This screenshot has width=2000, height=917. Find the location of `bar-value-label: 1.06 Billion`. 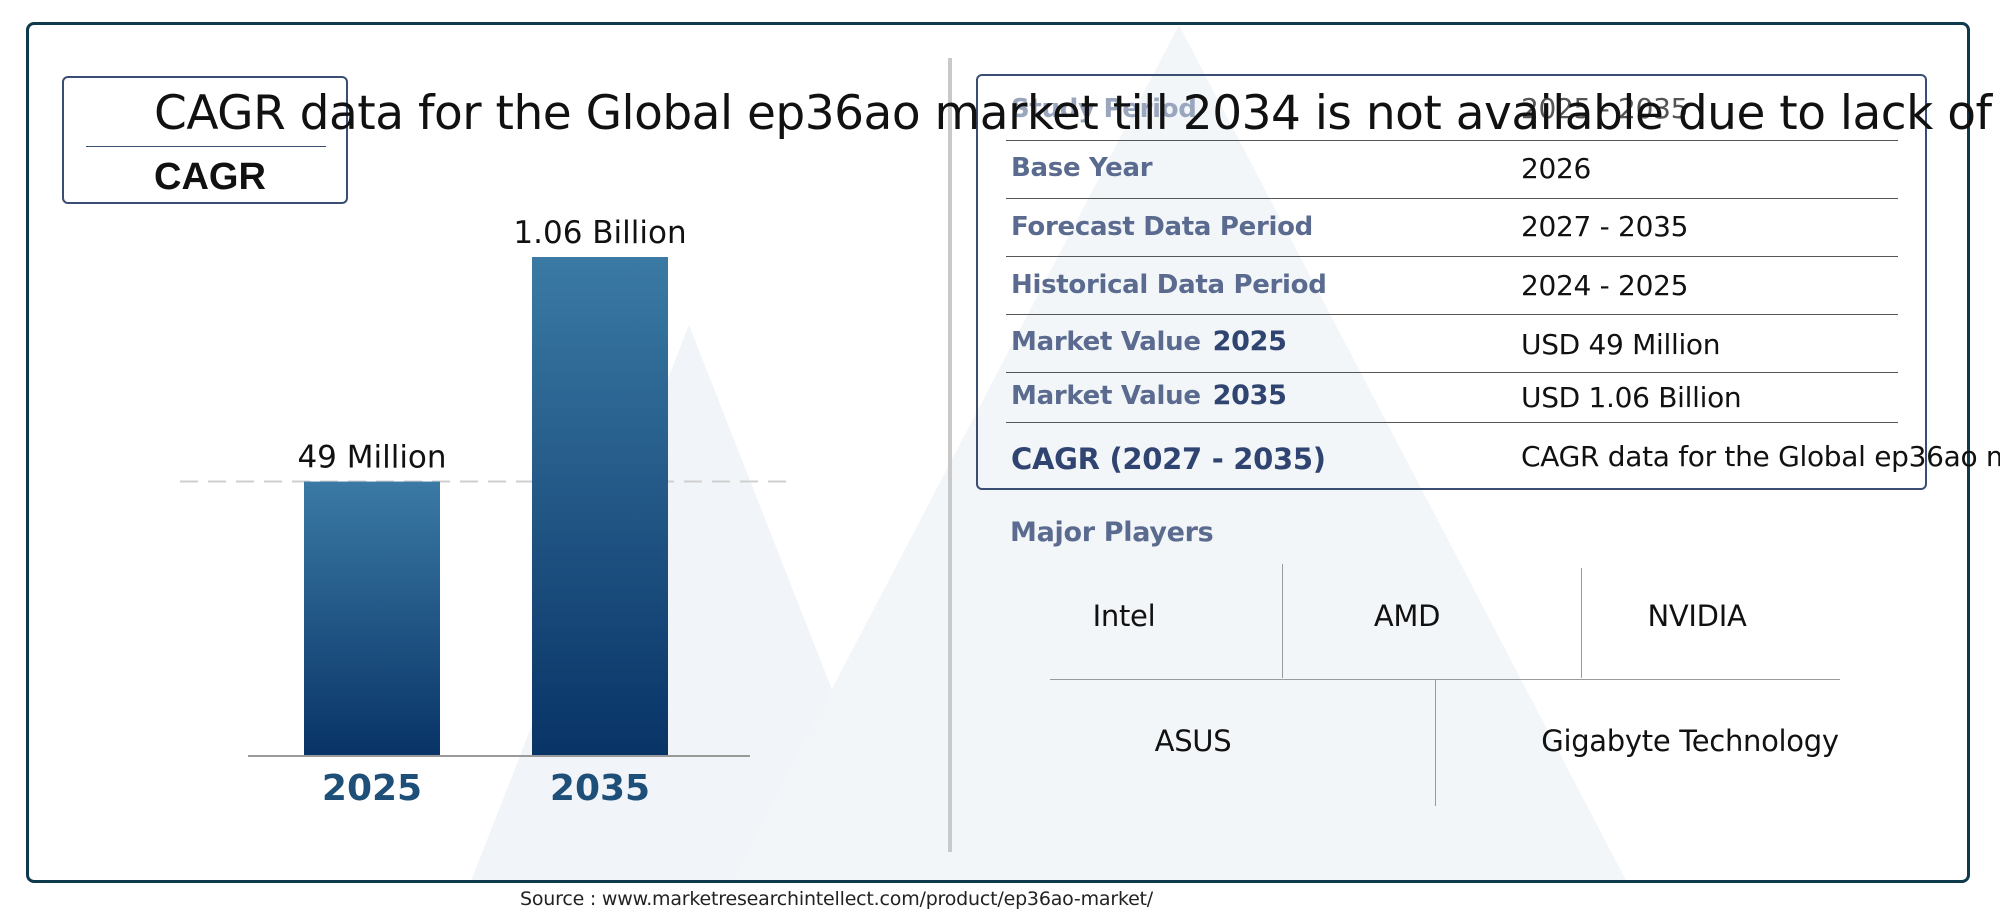

bar-value-label: 1.06 Billion is located at coordinates (599, 233).